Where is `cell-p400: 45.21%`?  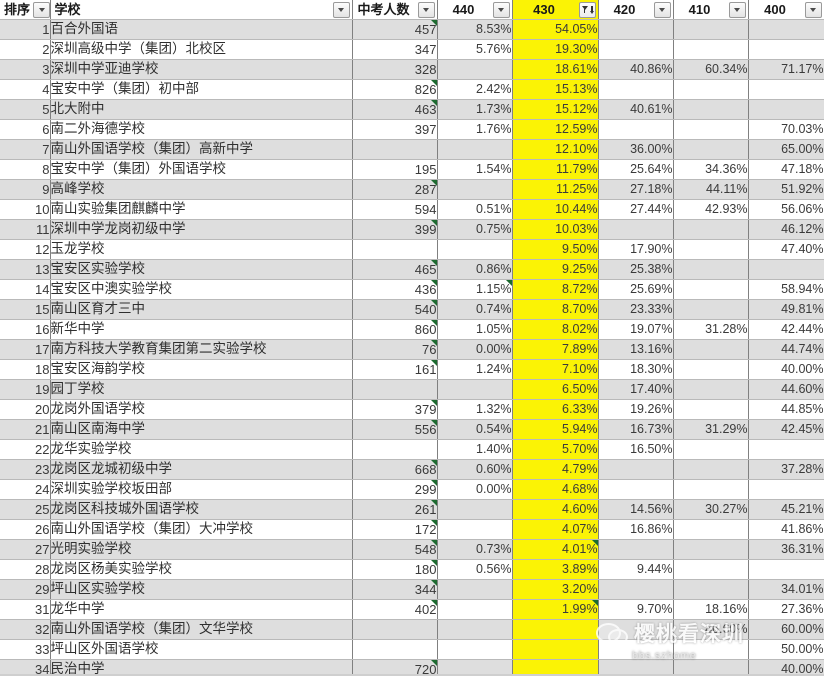 cell-p400: 45.21% is located at coordinates (786, 509).